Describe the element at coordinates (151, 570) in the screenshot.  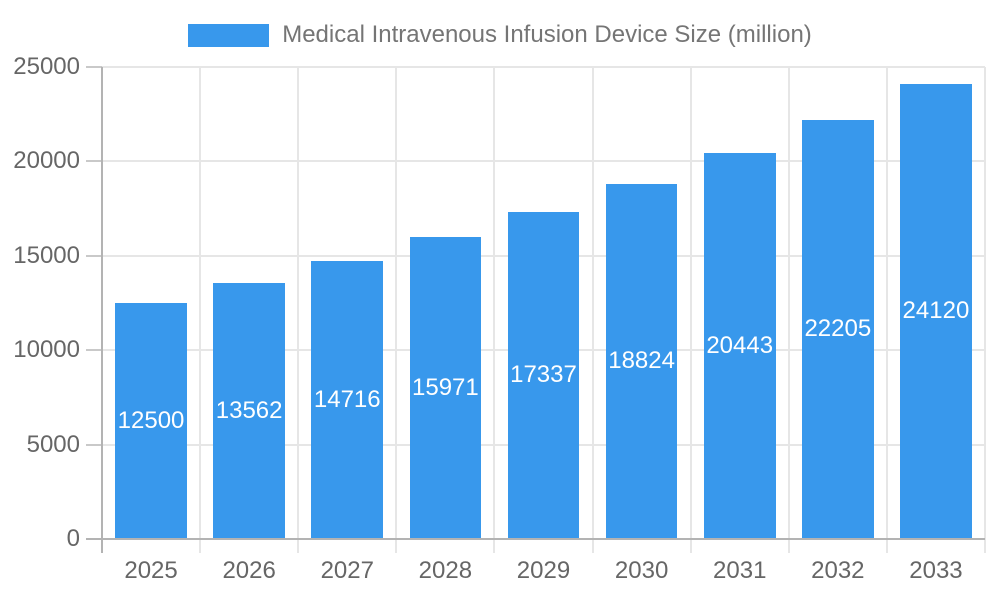
I see `x-axis-tick-label: 2025` at that location.